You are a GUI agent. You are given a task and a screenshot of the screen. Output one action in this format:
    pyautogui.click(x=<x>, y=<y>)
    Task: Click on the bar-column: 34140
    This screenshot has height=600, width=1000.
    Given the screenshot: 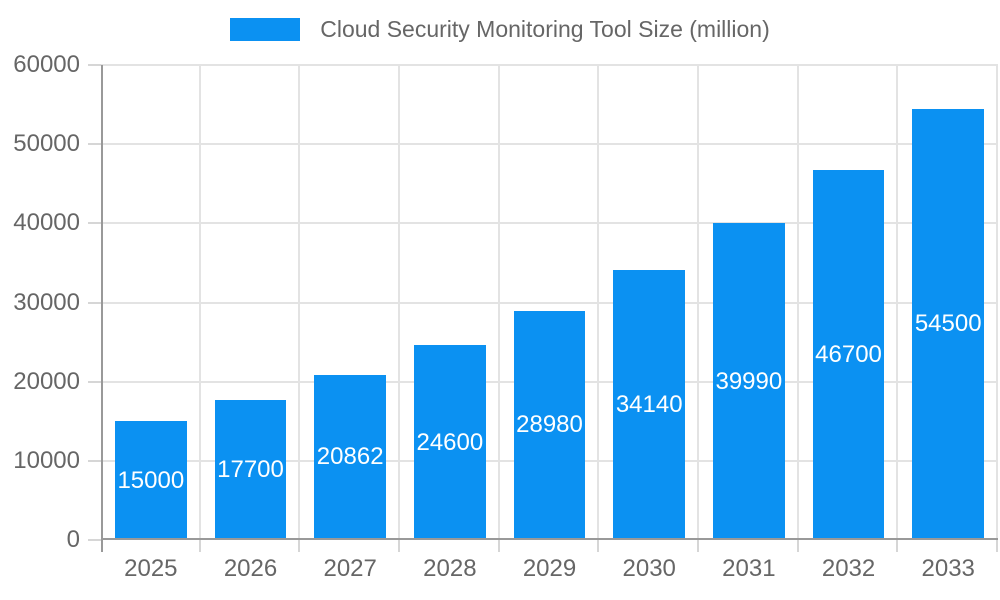 What is the action you would take?
    pyautogui.click(x=649, y=302)
    